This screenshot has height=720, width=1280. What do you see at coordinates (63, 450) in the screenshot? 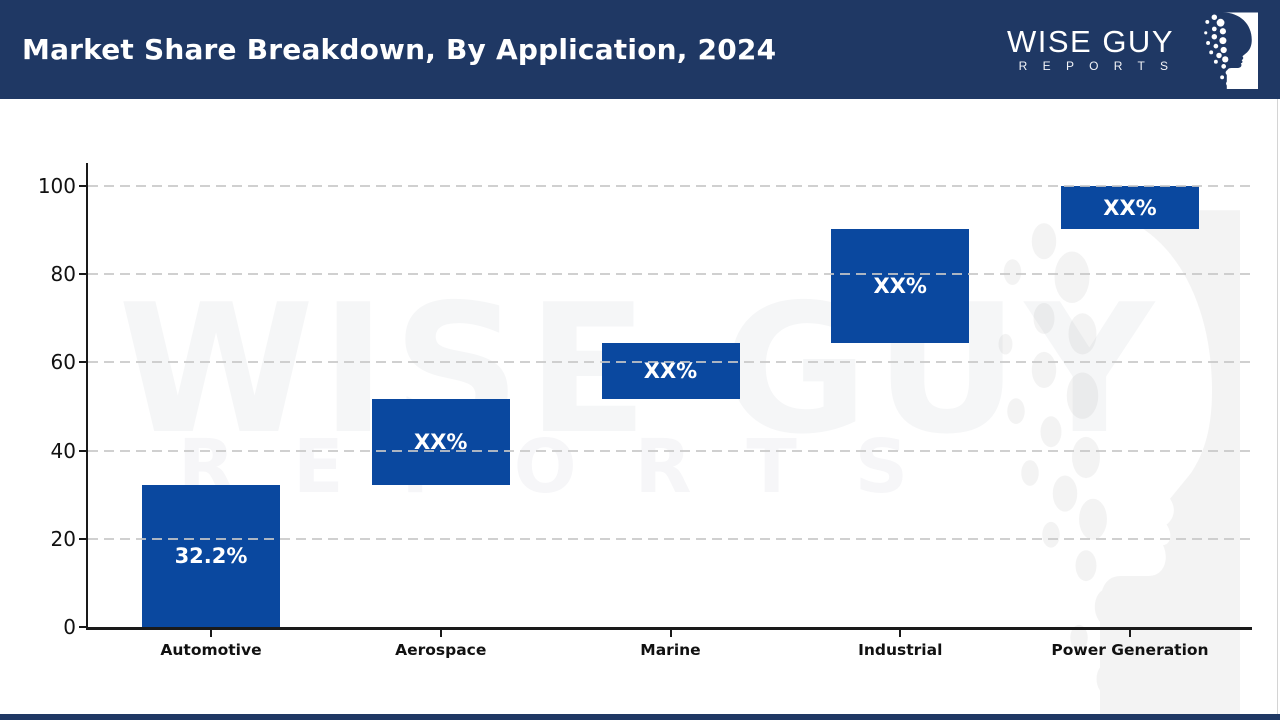
I see `y-axis-label: 40` at bounding box center [63, 450].